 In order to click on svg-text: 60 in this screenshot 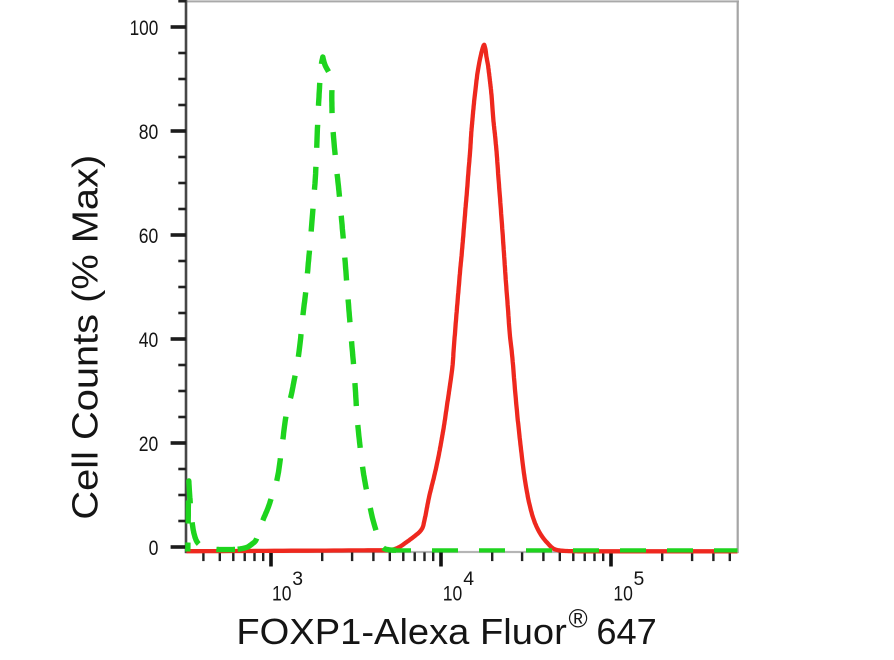, I will do `click(149, 236)`.